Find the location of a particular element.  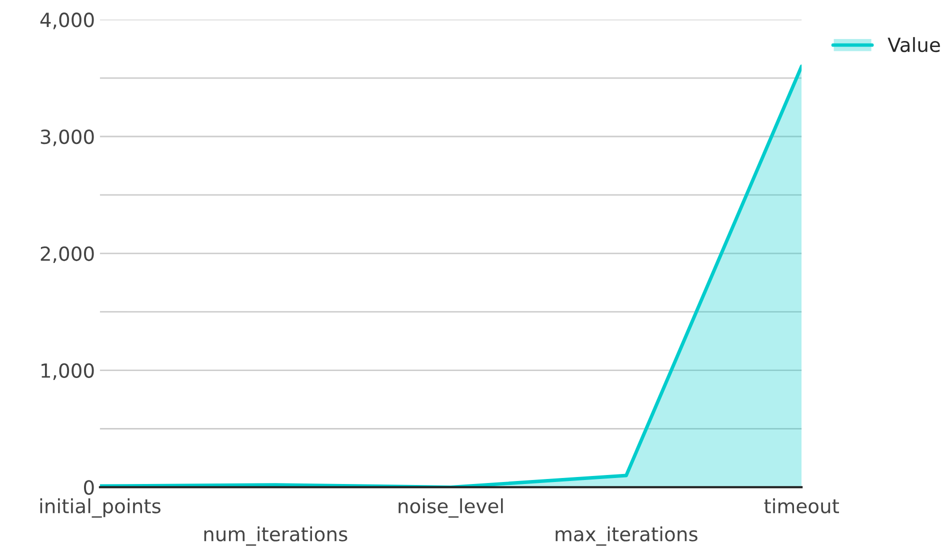

y-tick-label: 1,000 is located at coordinates (68, 371).